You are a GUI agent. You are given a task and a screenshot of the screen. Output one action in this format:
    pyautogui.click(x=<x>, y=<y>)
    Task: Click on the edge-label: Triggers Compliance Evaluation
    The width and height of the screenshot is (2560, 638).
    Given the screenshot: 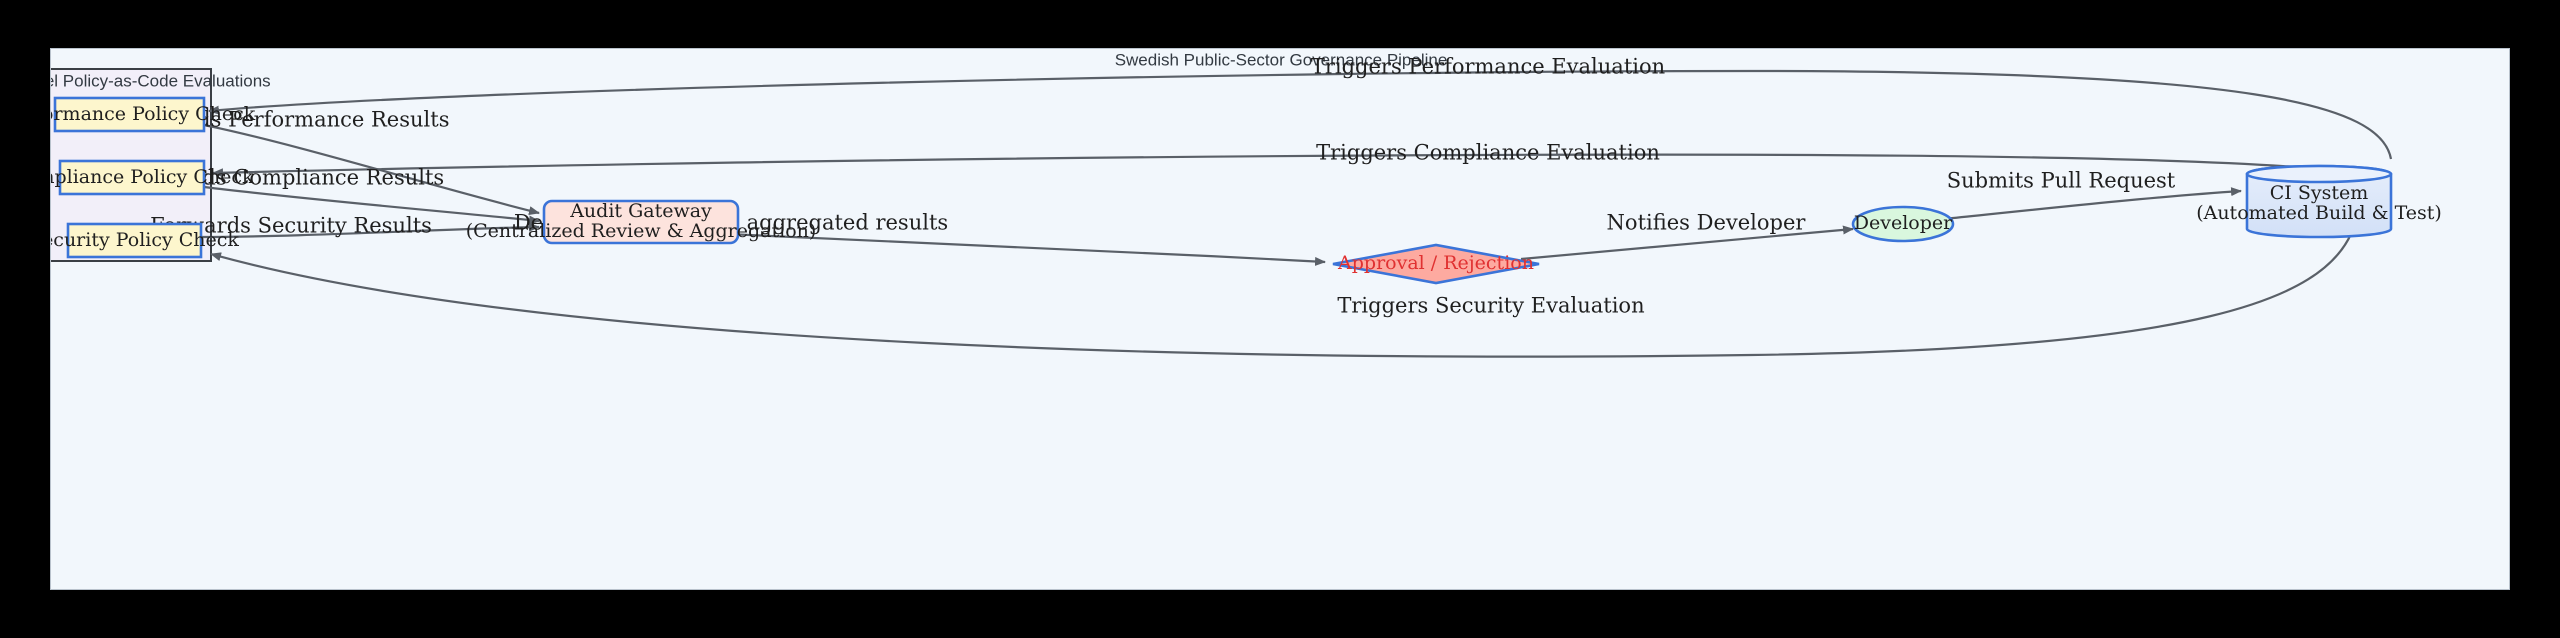 What is the action you would take?
    pyautogui.click(x=1488, y=153)
    